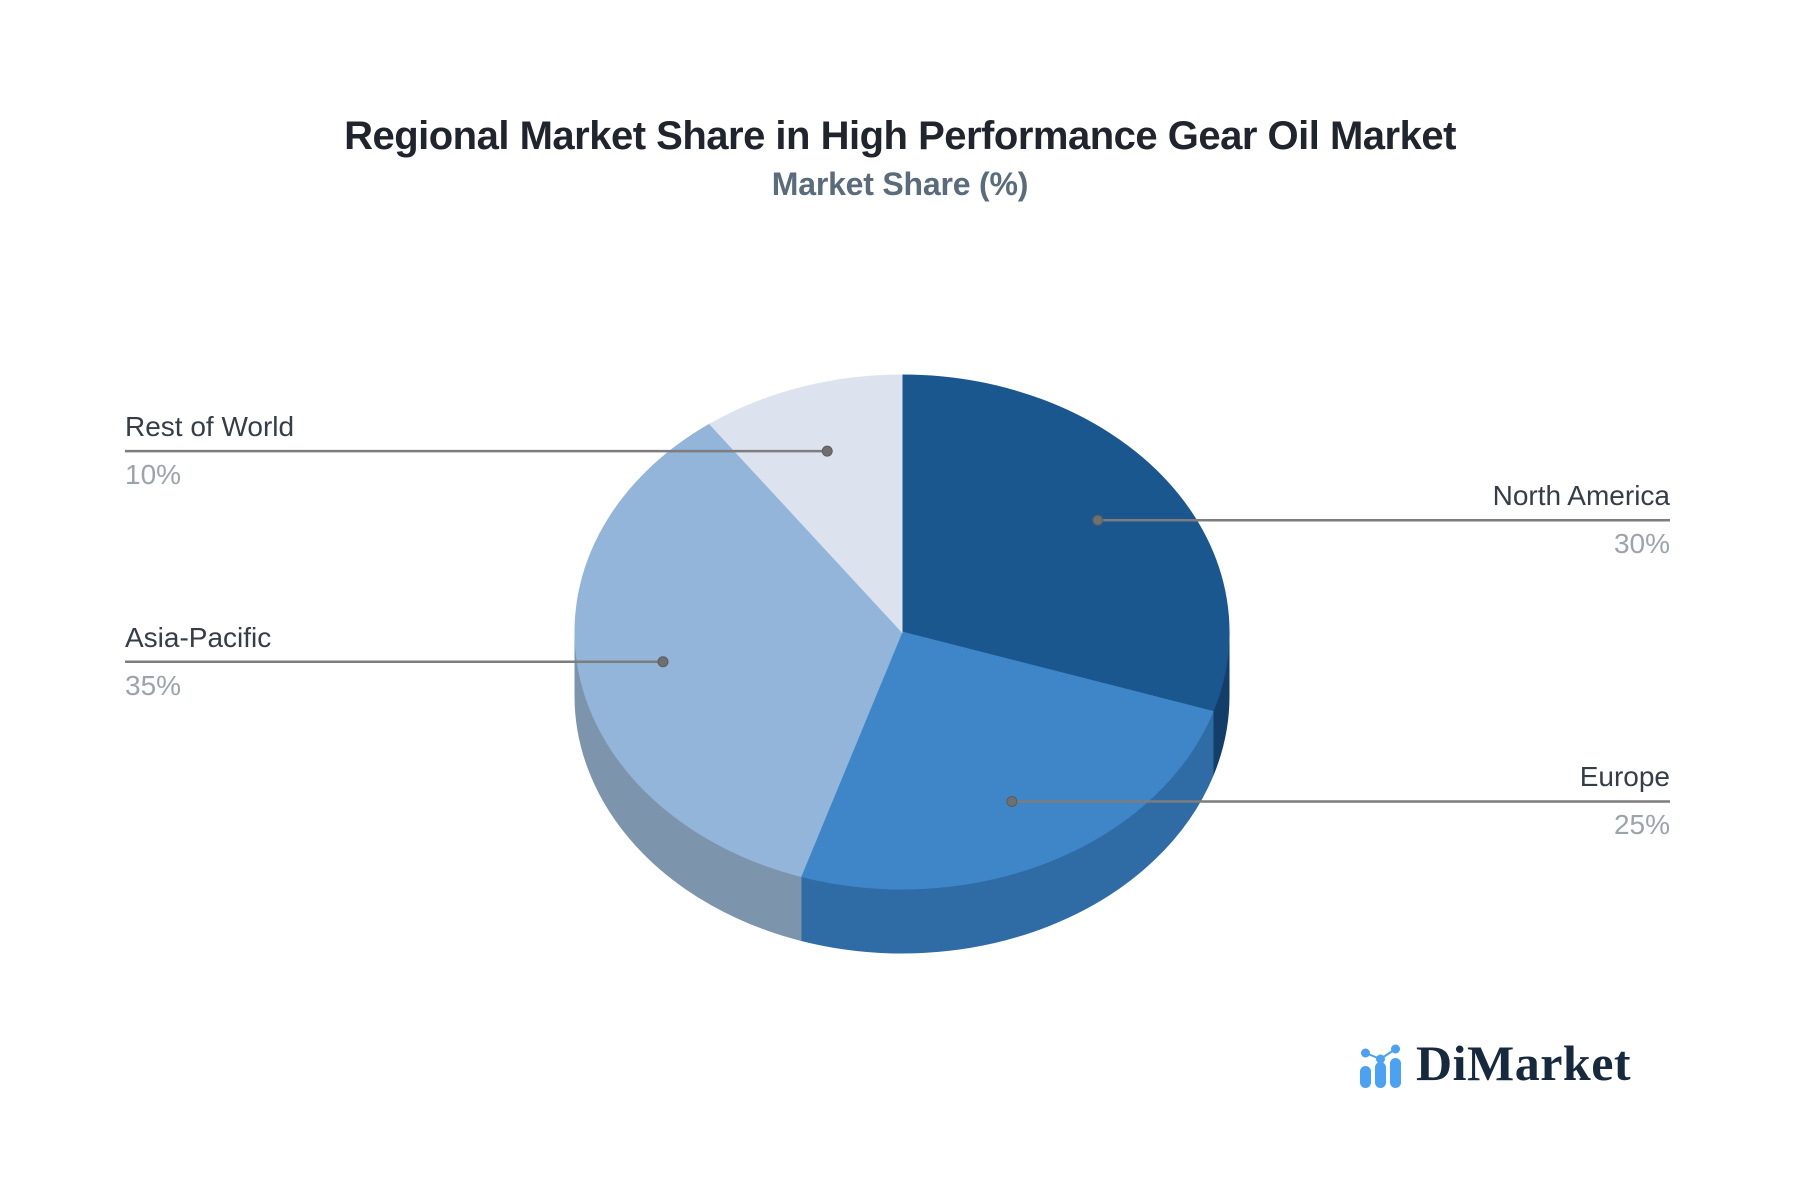  What do you see at coordinates (738, 650) in the screenshot?
I see `pie-slice-asia-pacific` at bounding box center [738, 650].